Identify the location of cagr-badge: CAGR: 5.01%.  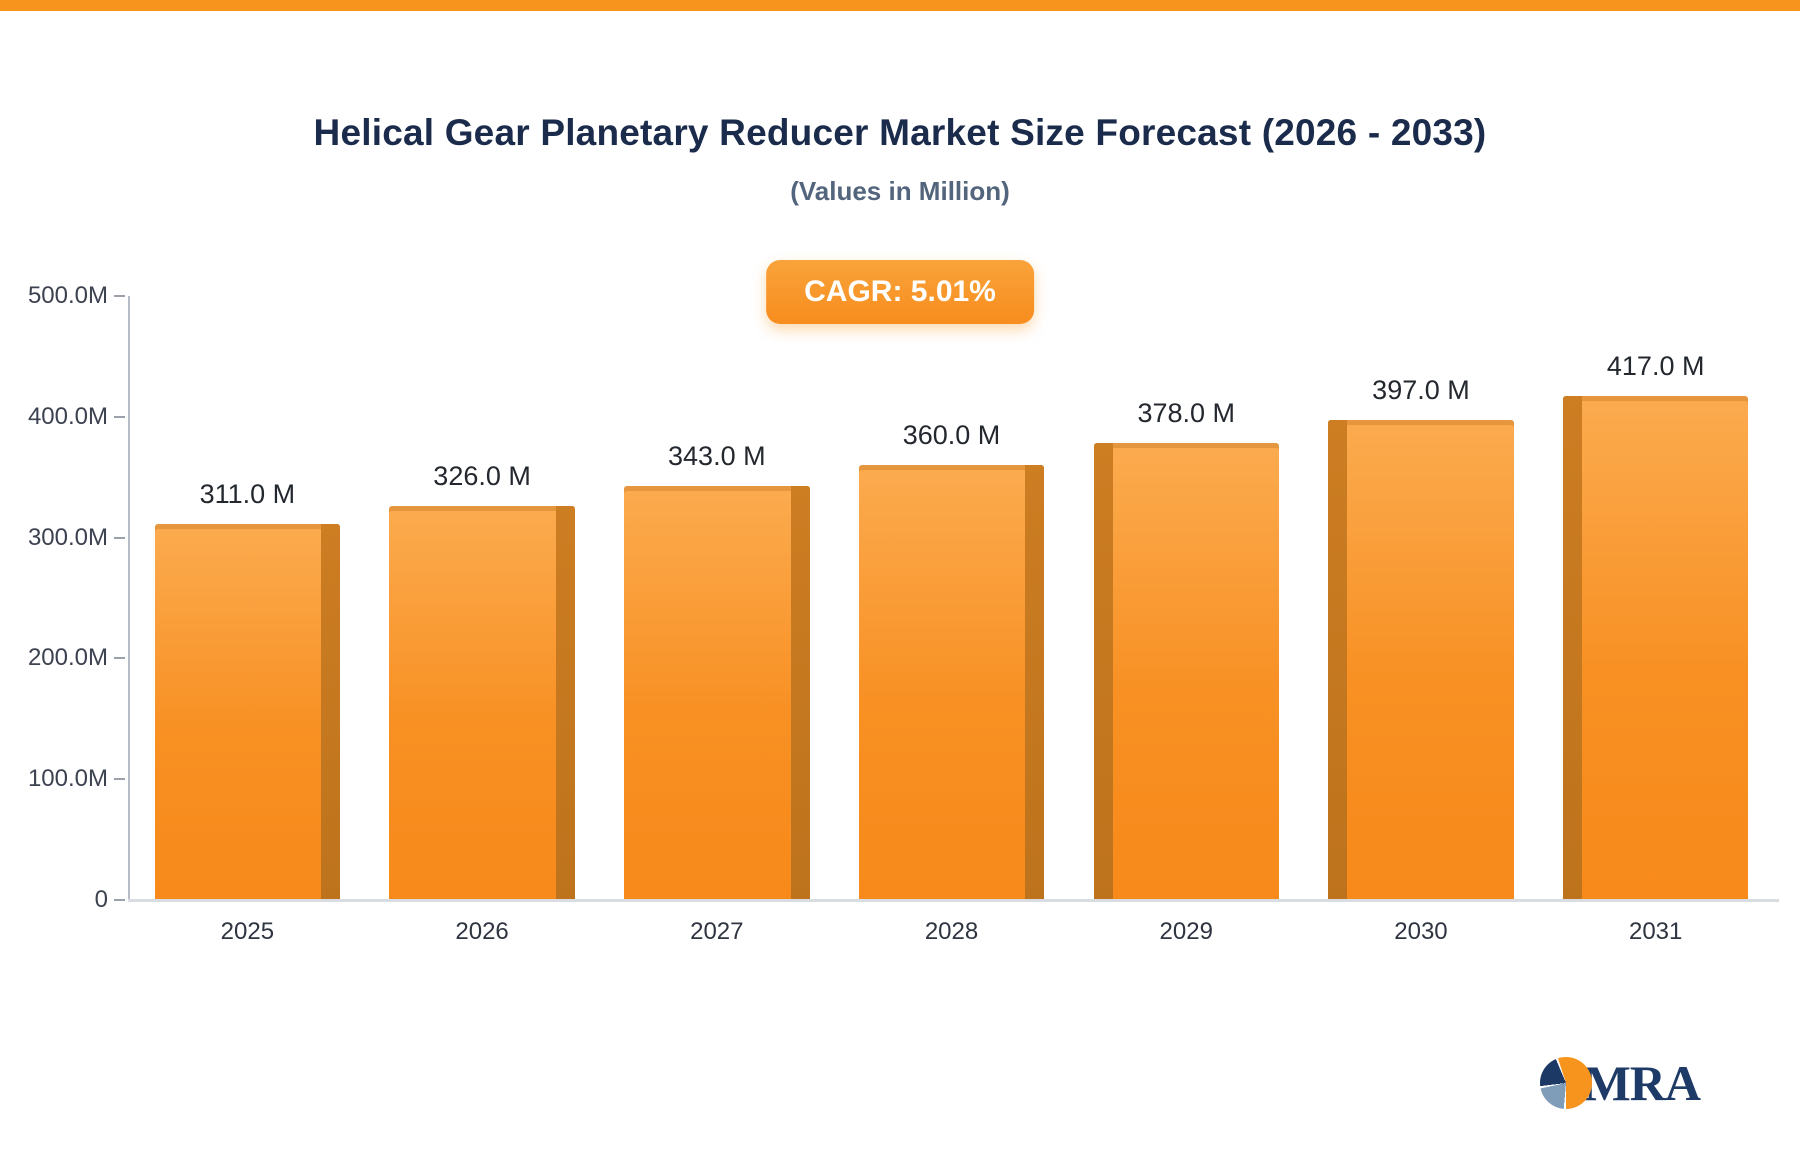
(900, 292).